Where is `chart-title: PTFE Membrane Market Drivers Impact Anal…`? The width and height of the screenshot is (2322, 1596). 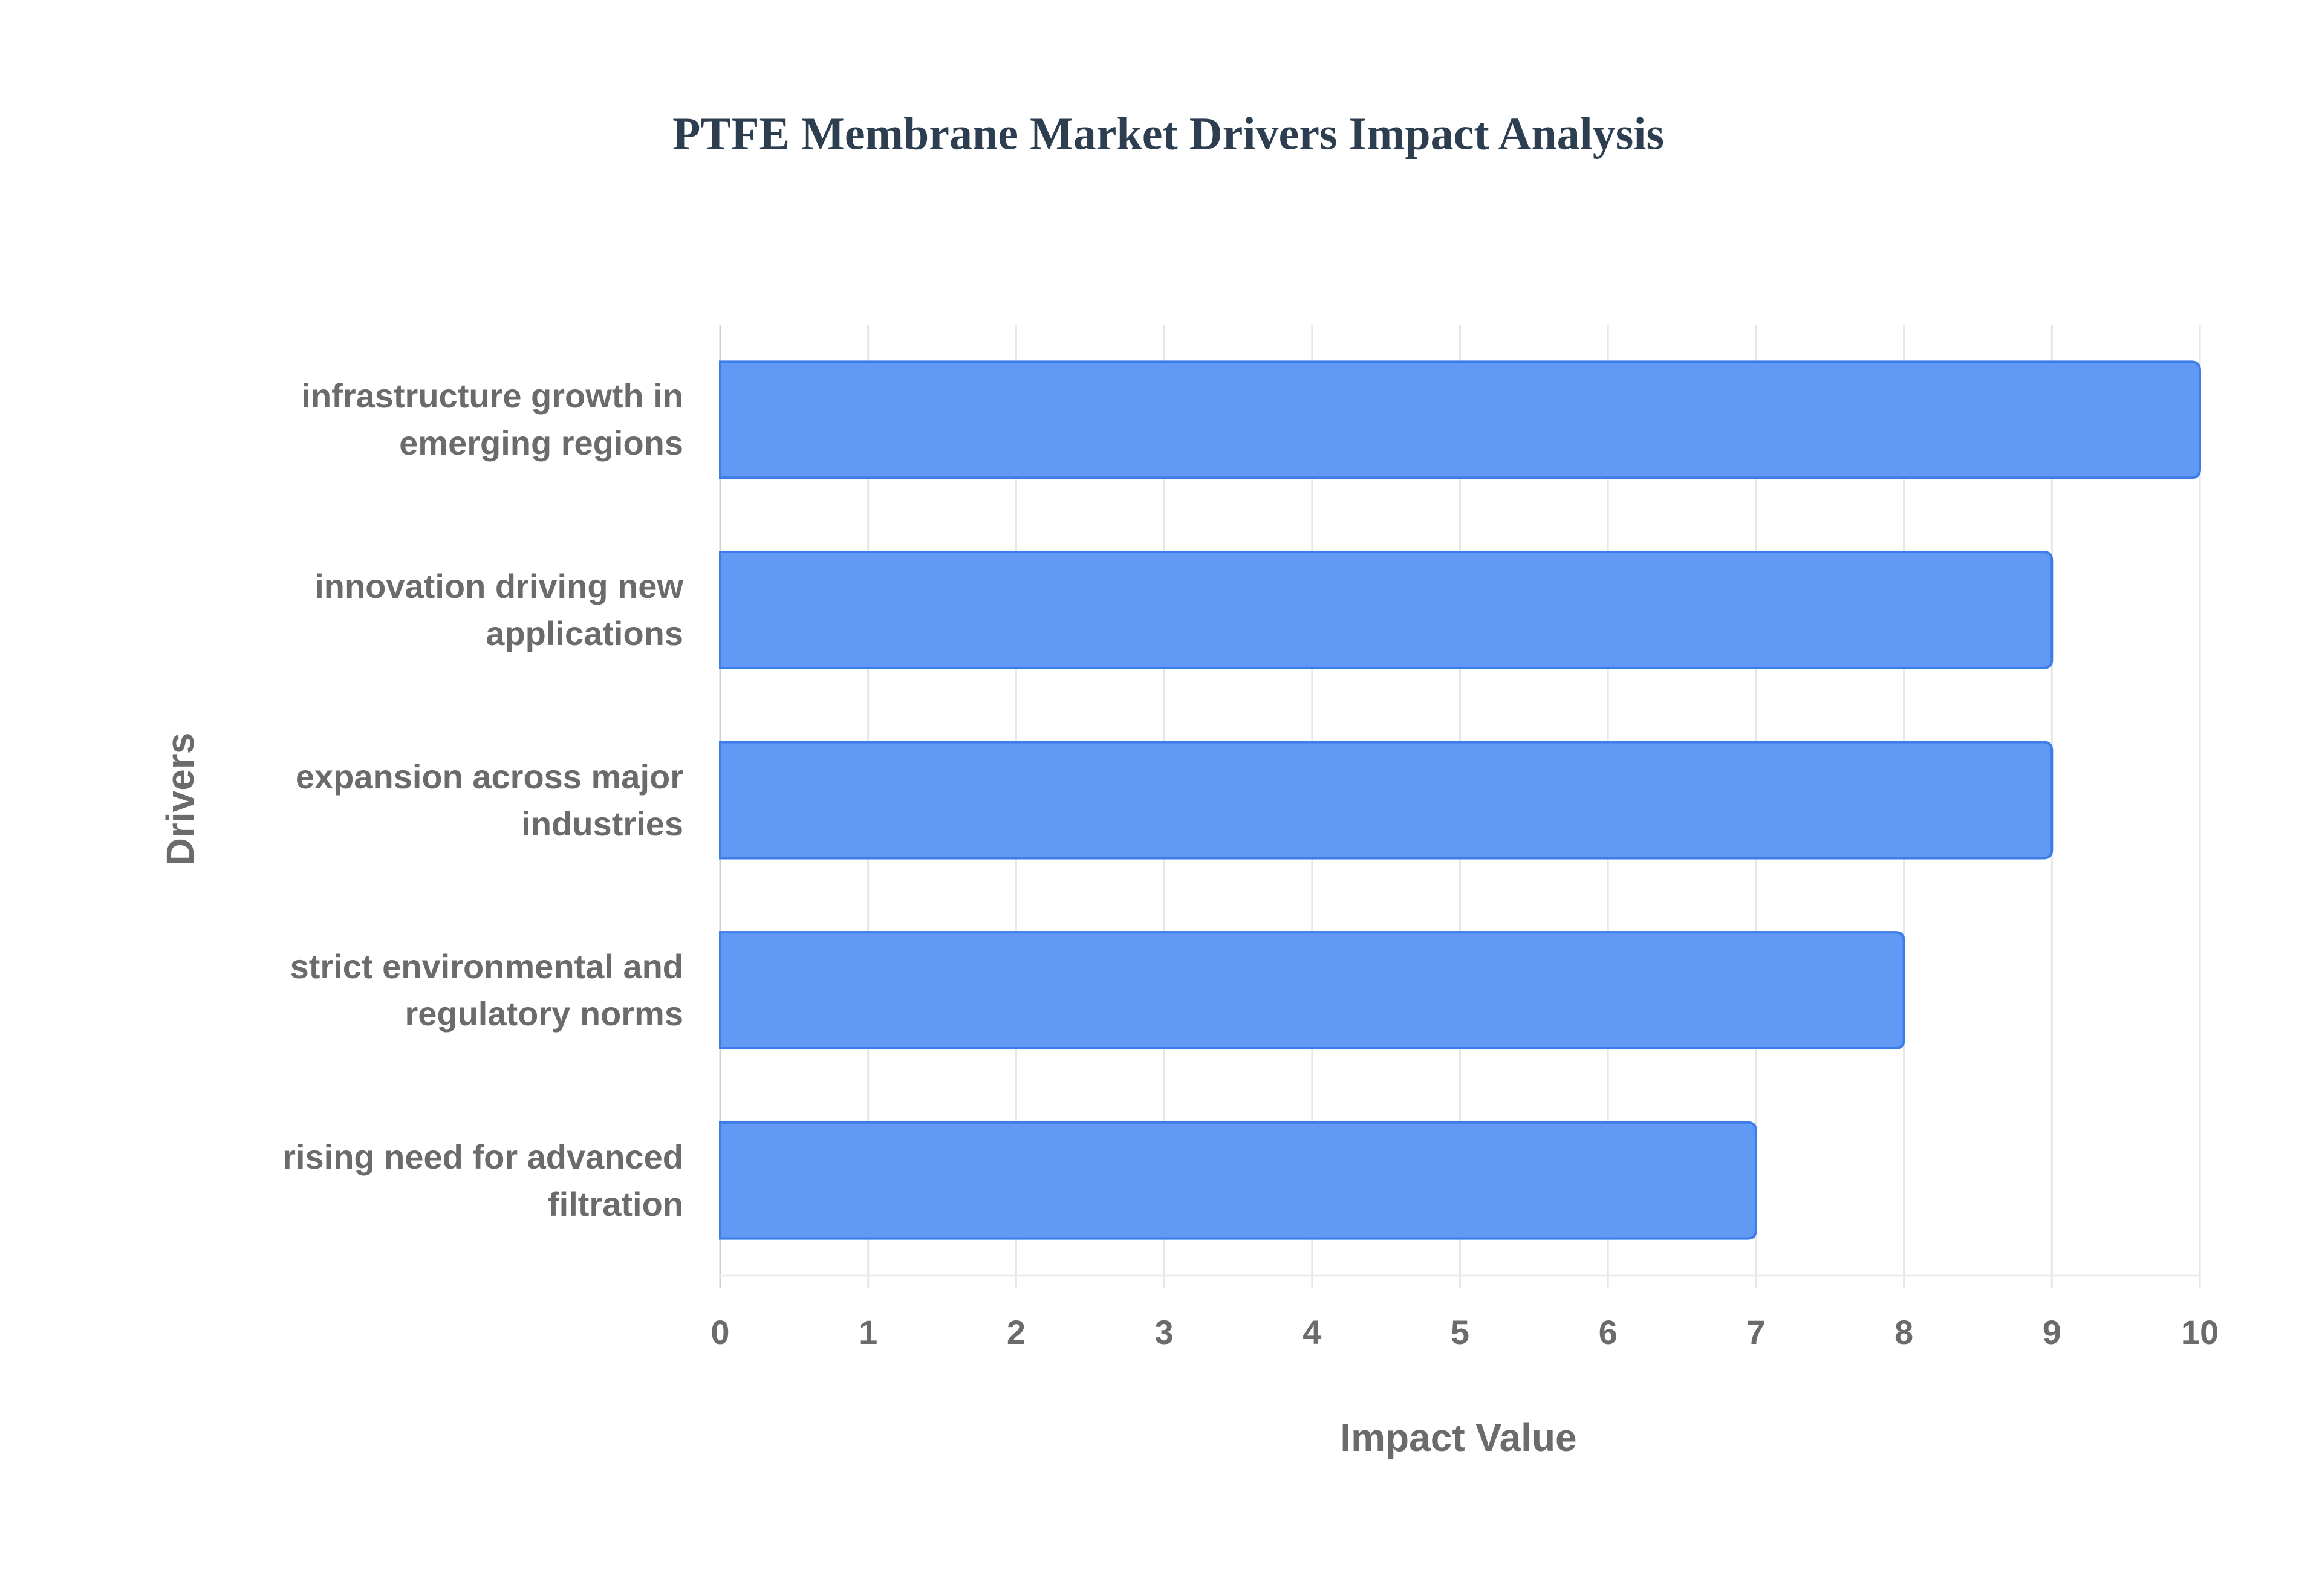
chart-title: PTFE Membrane Market Drivers Impact Anal… is located at coordinates (1168, 133).